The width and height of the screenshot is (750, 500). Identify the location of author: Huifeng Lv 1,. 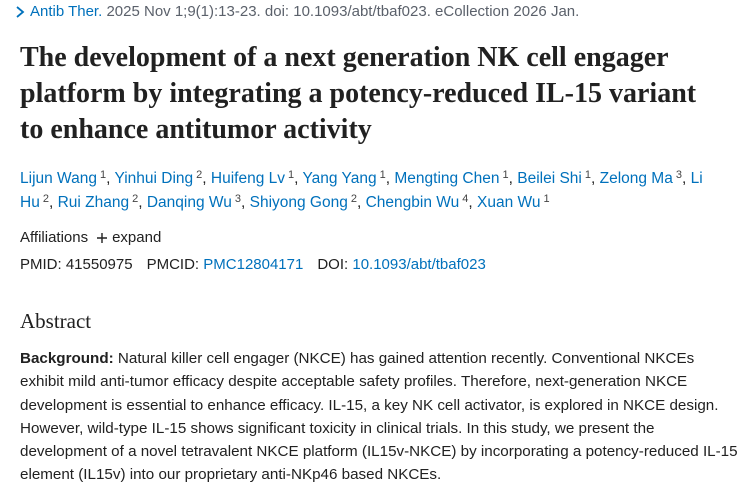
(254, 178).